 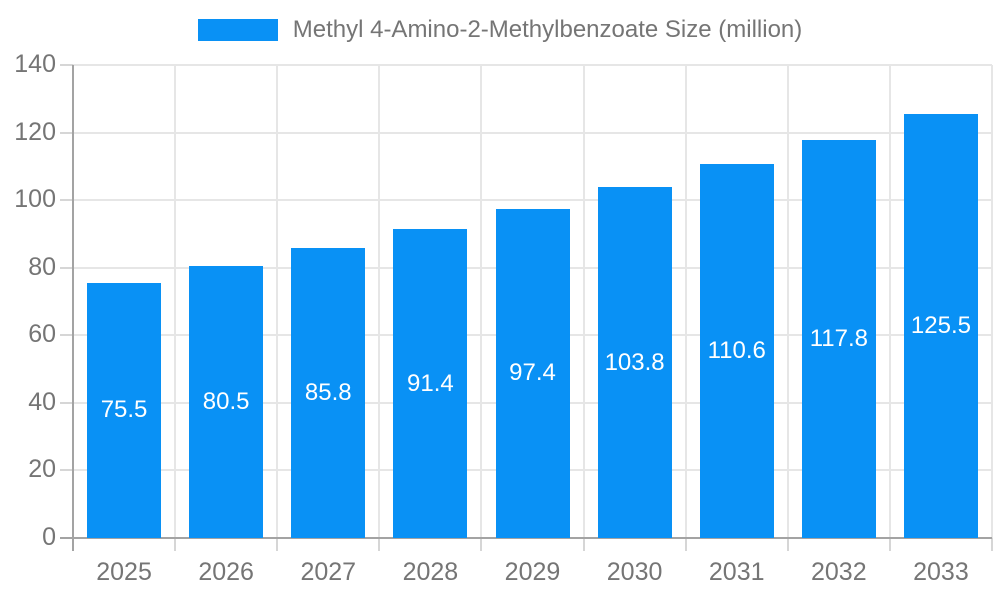 I want to click on bar-value-label: 117.8, so click(x=838, y=338).